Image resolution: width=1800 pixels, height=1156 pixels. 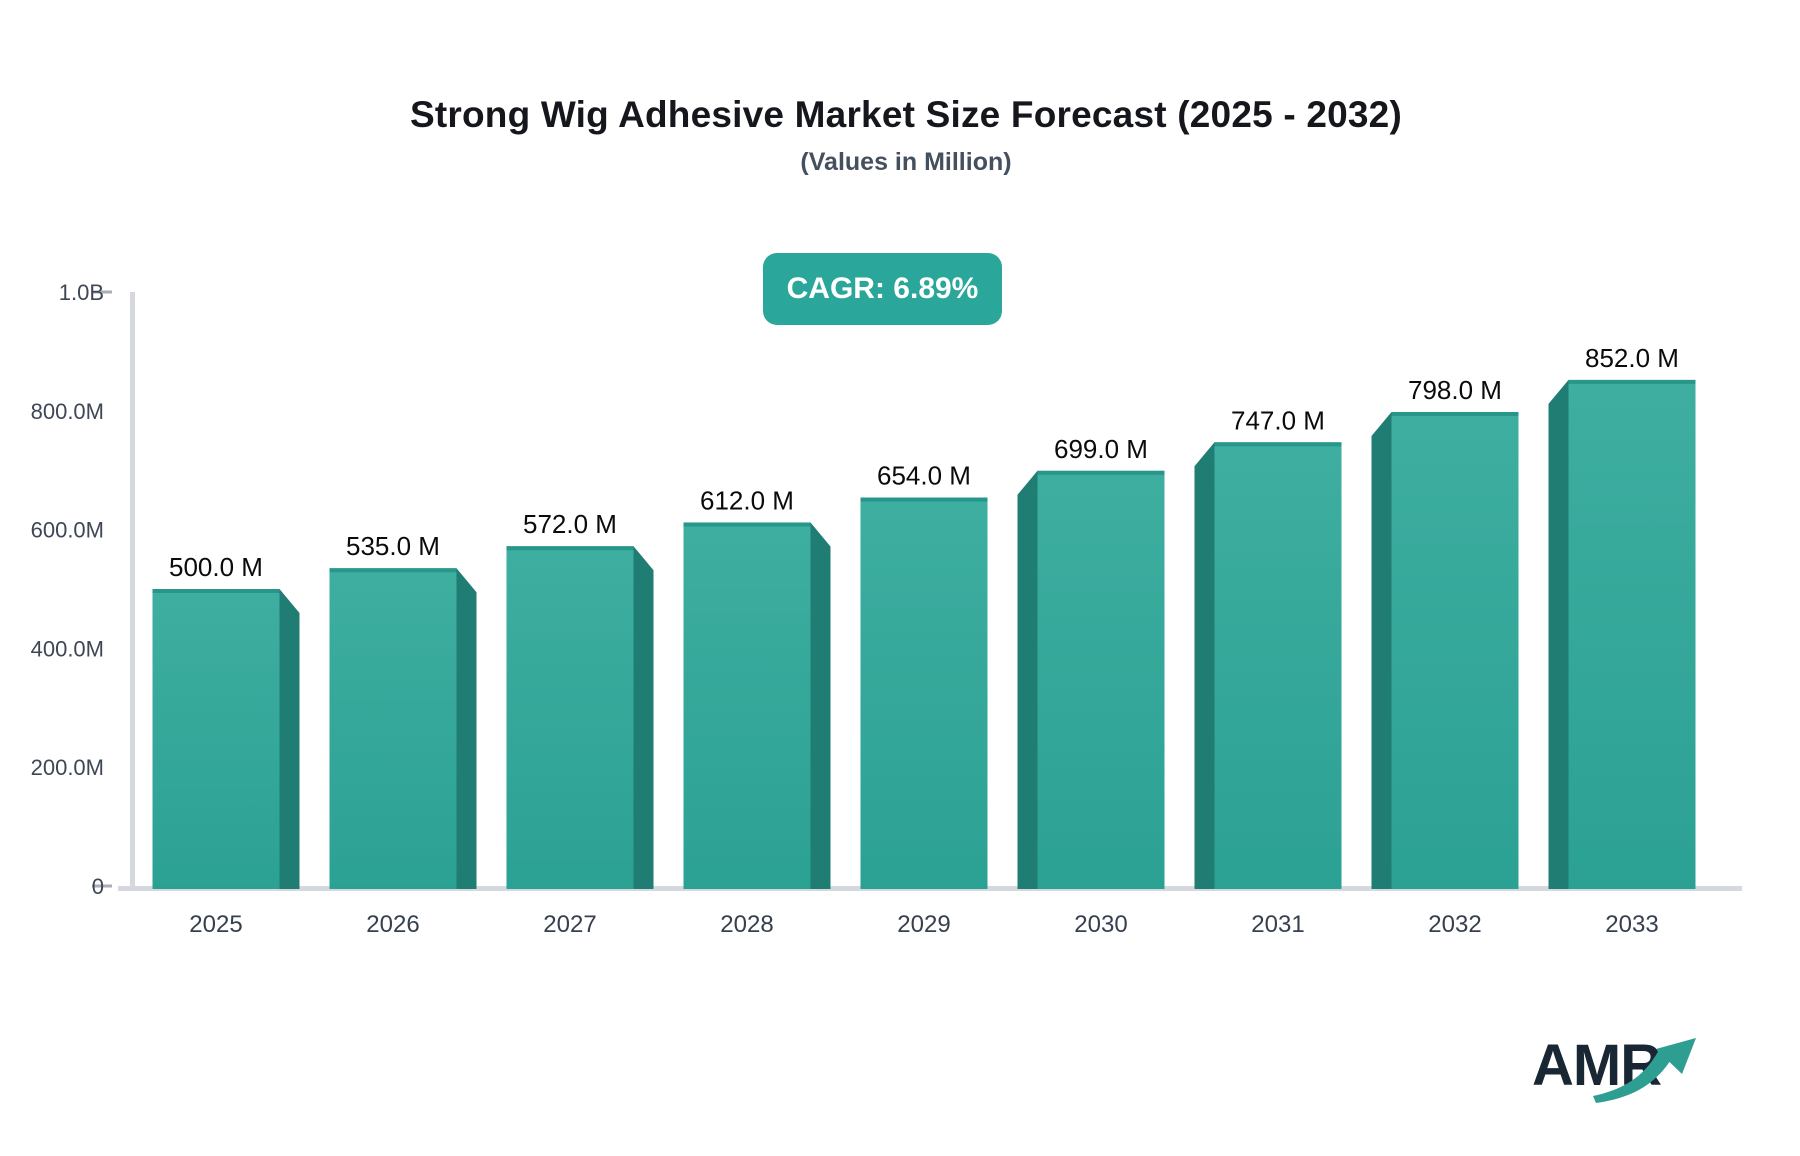 What do you see at coordinates (569, 924) in the screenshot?
I see `x-tick-label: 2027` at bounding box center [569, 924].